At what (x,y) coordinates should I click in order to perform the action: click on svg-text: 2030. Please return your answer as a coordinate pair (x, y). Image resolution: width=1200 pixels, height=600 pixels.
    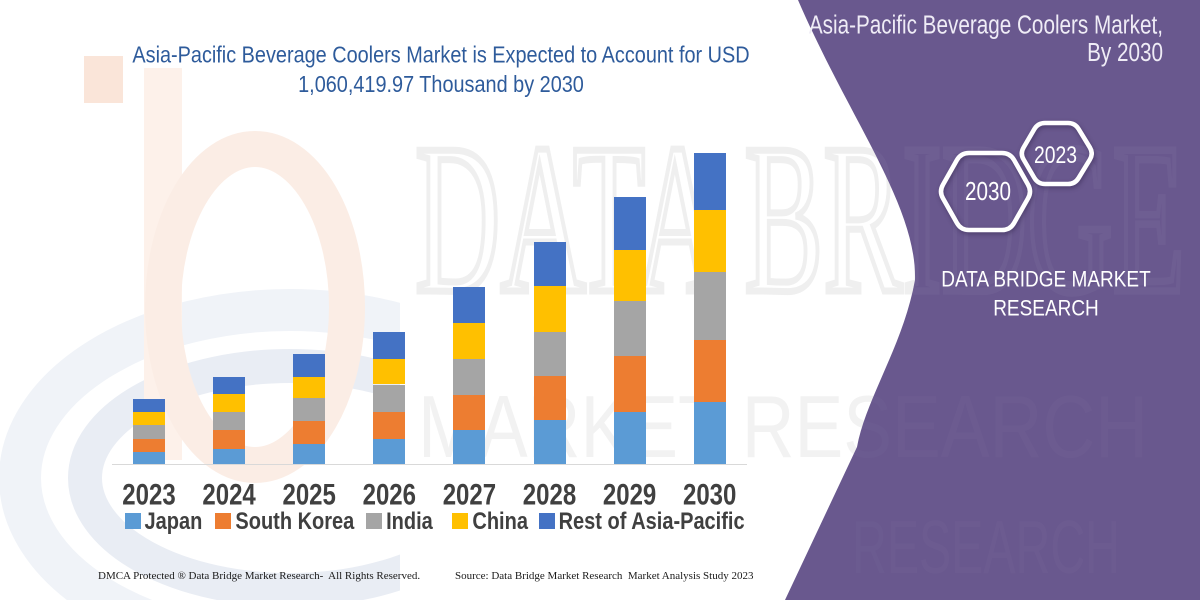
    Looking at the image, I should click on (988, 191).